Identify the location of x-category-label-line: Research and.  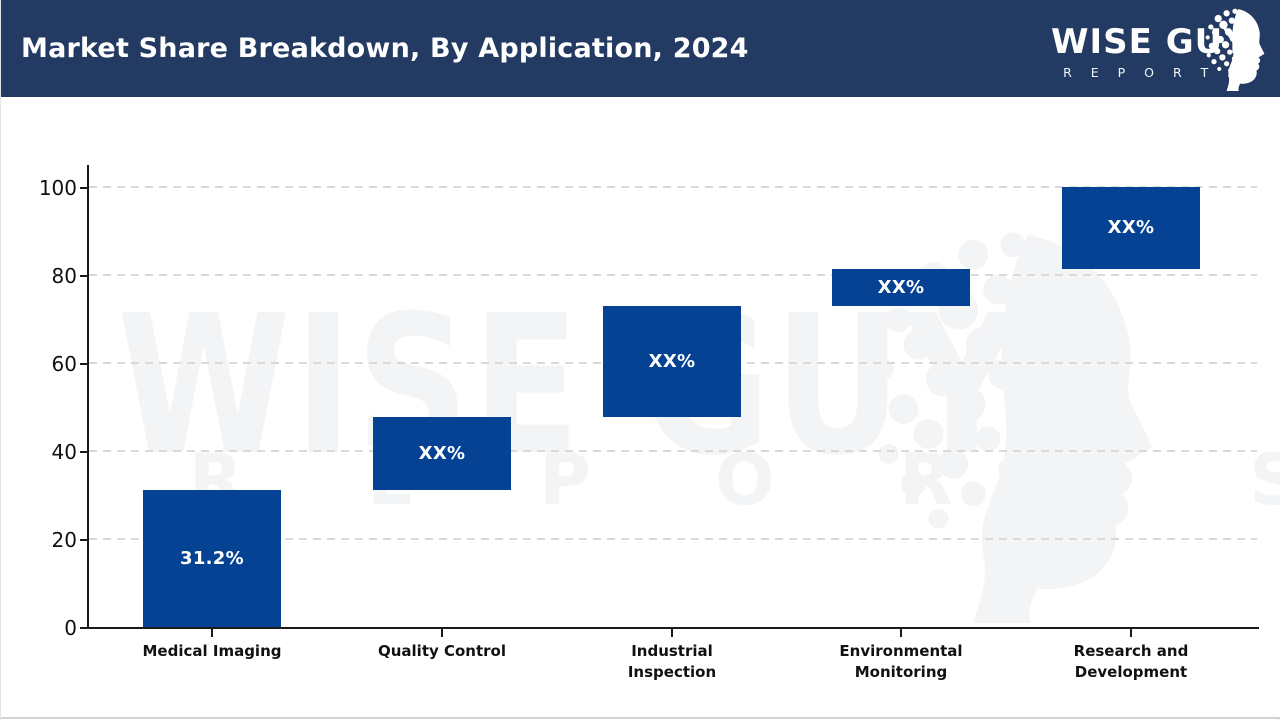
(1131, 651).